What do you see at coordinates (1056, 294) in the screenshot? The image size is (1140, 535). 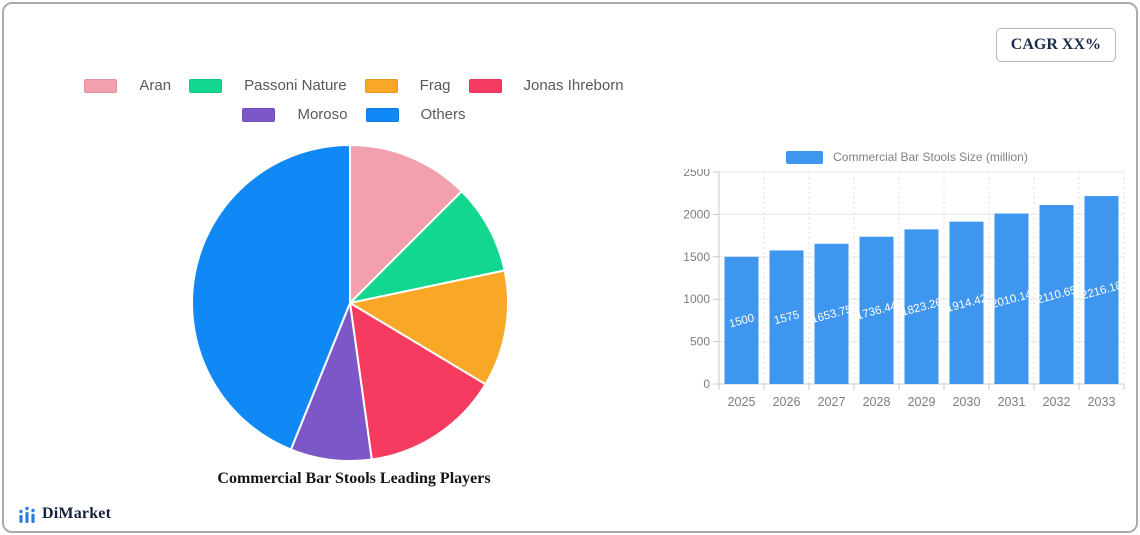 I see `bar-2032` at bounding box center [1056, 294].